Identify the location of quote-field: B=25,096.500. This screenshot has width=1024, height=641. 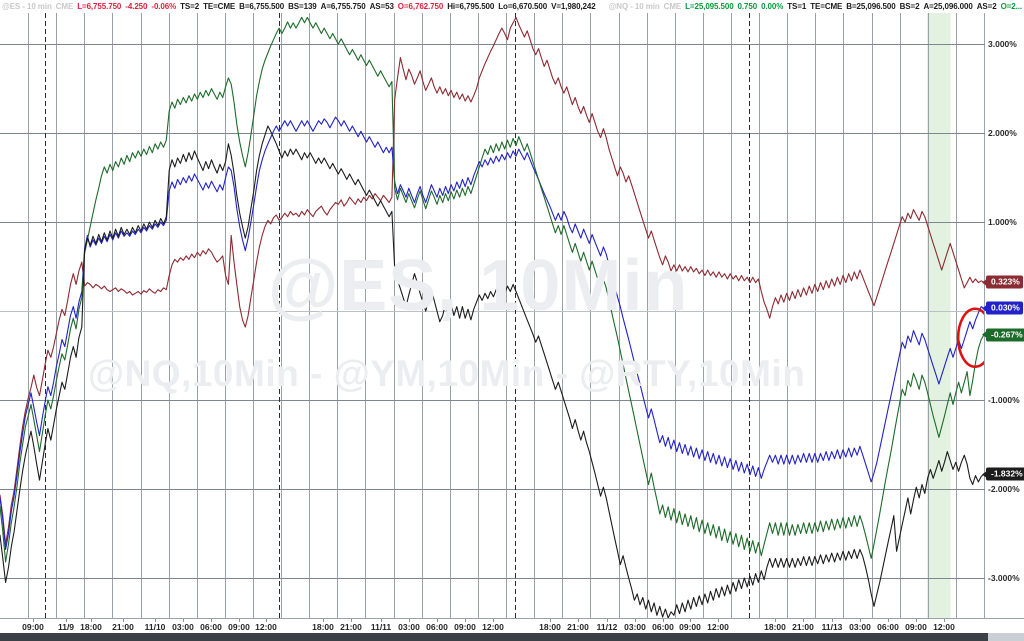
(871, 6).